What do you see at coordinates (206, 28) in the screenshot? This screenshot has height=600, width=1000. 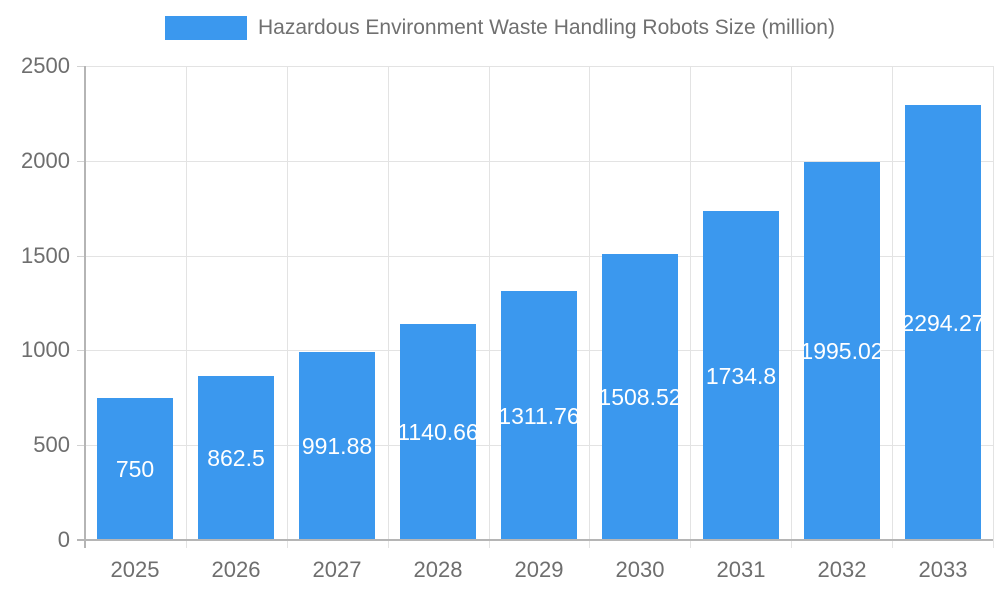 I see `legend-swatch-icon` at bounding box center [206, 28].